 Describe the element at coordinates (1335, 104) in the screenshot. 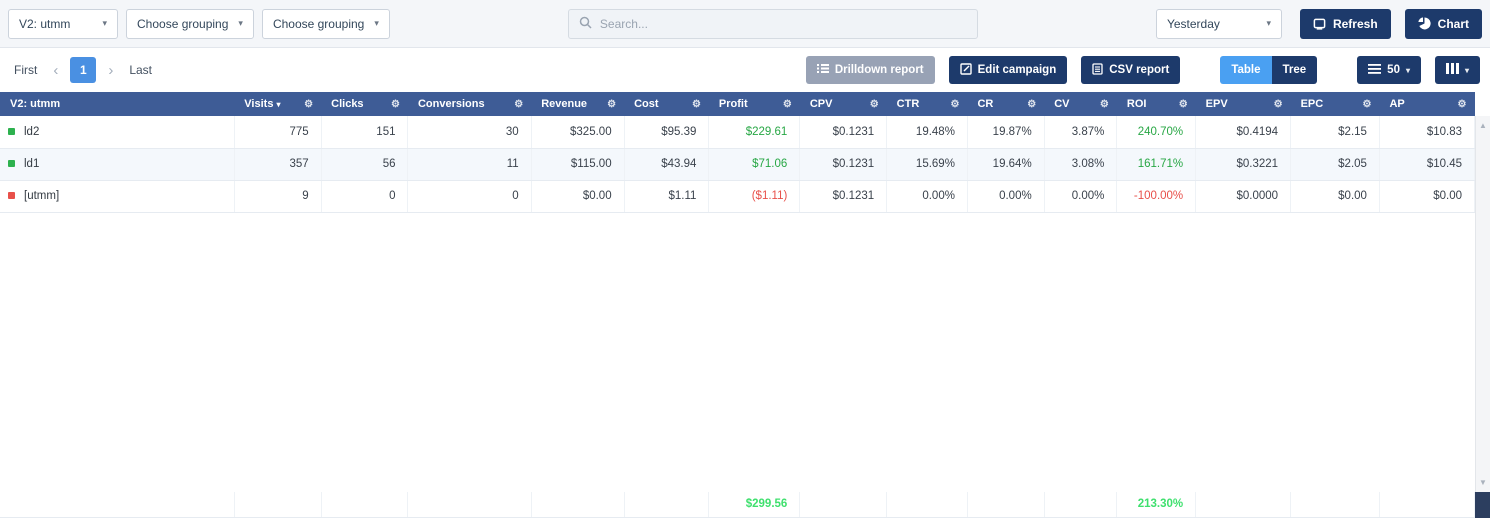

I see `column-header-epc: EPC ⚙` at that location.